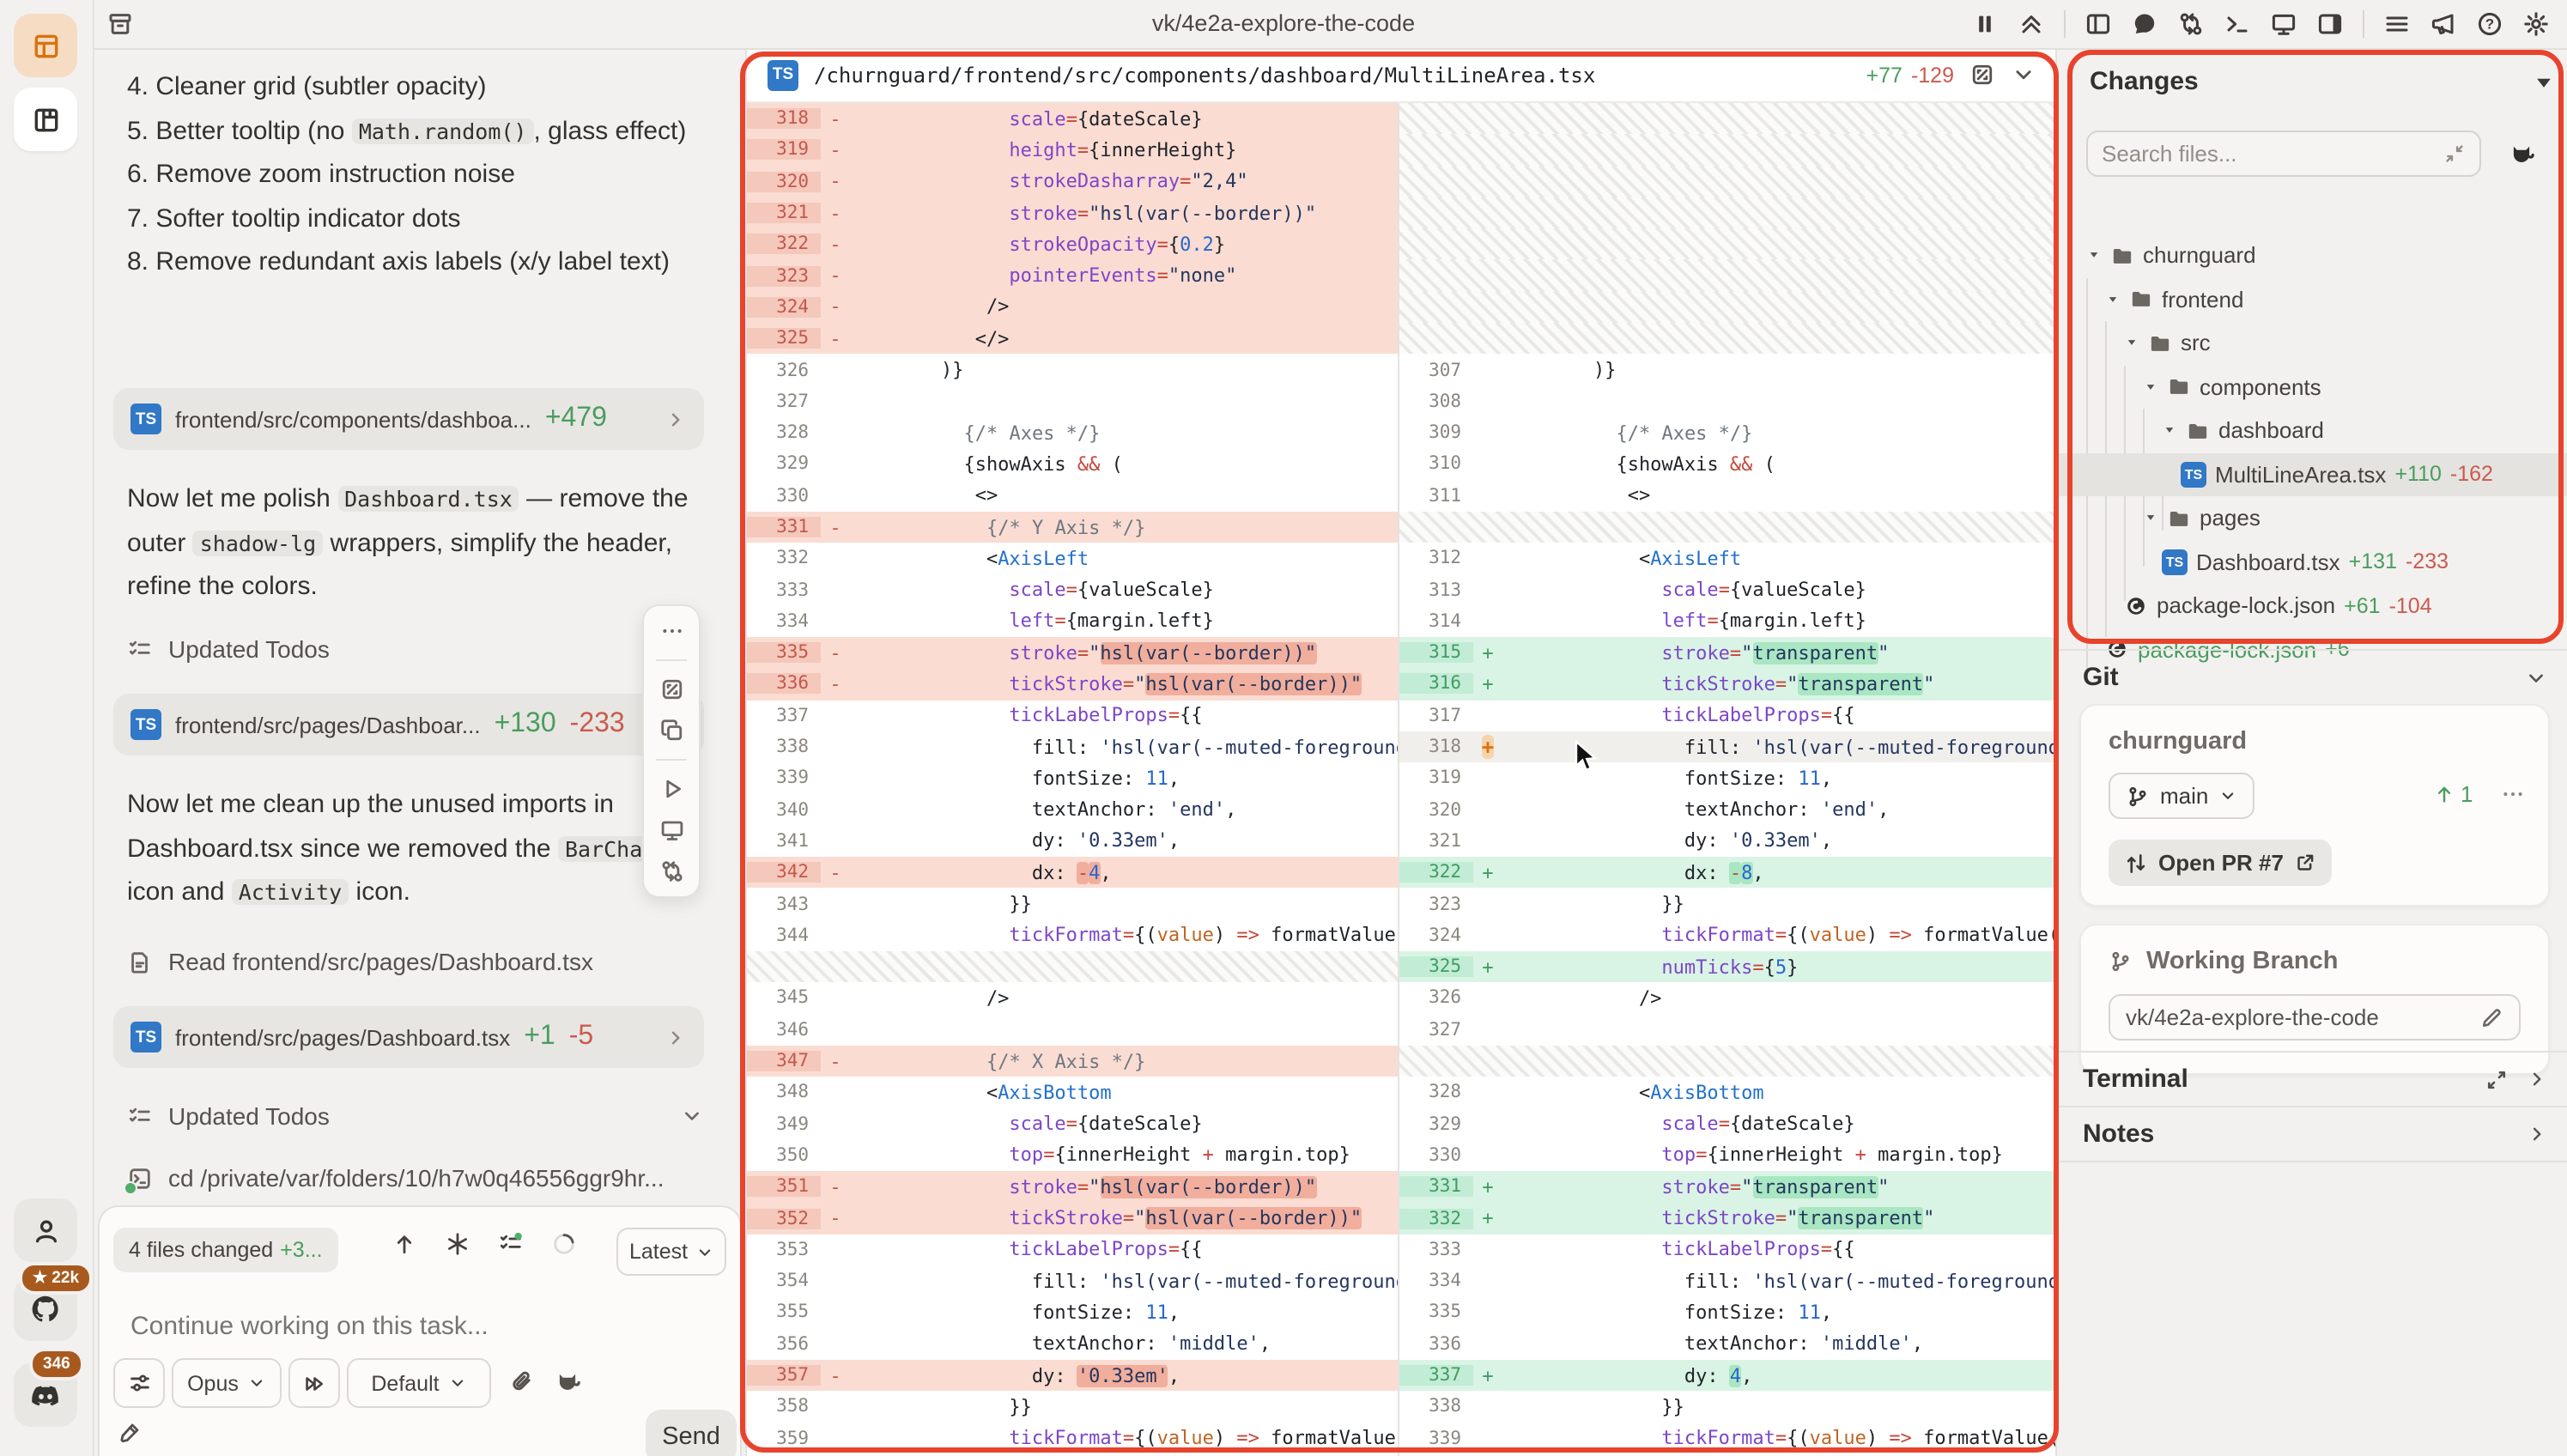  What do you see at coordinates (1728, 1093) in the screenshot?
I see `diff-line: 328 <AxisBottom` at bounding box center [1728, 1093].